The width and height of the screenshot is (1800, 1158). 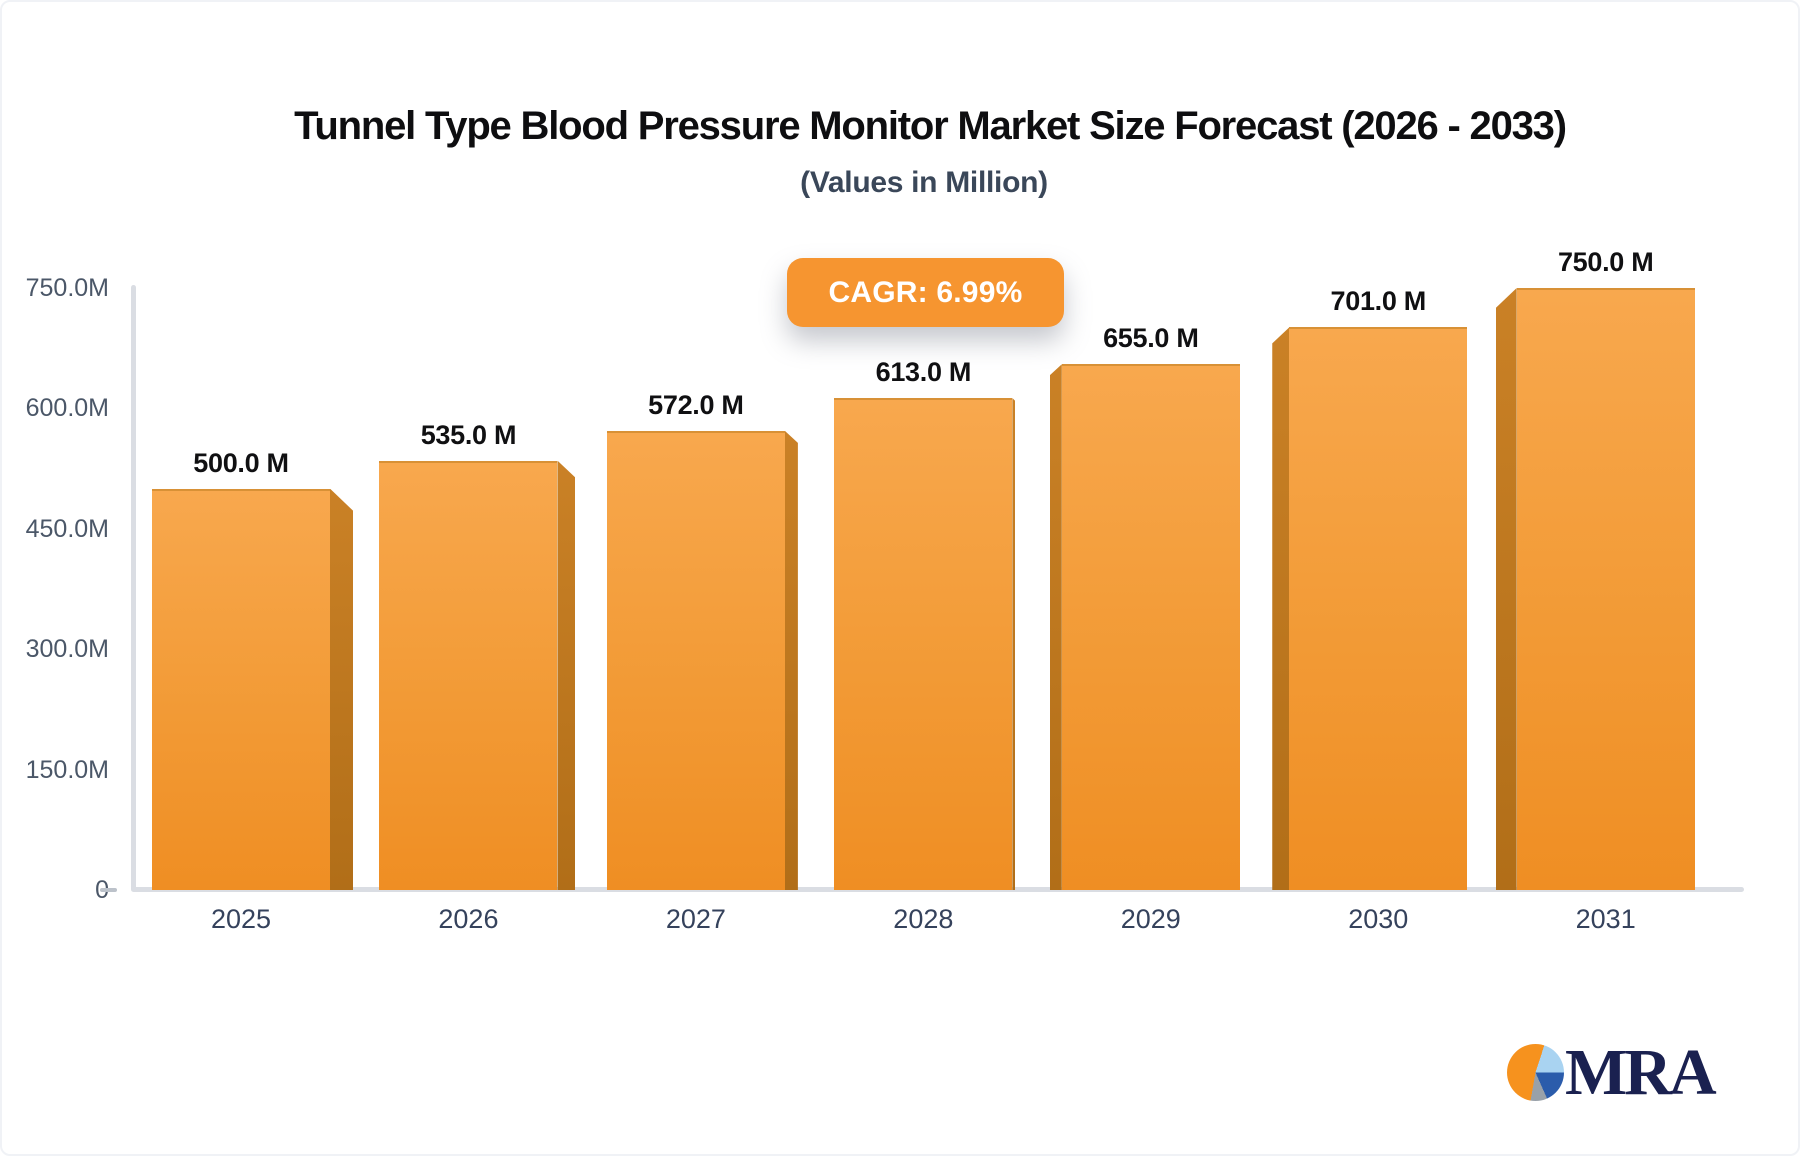 I want to click on brand-logo-text: MRA, so click(x=1641, y=1072).